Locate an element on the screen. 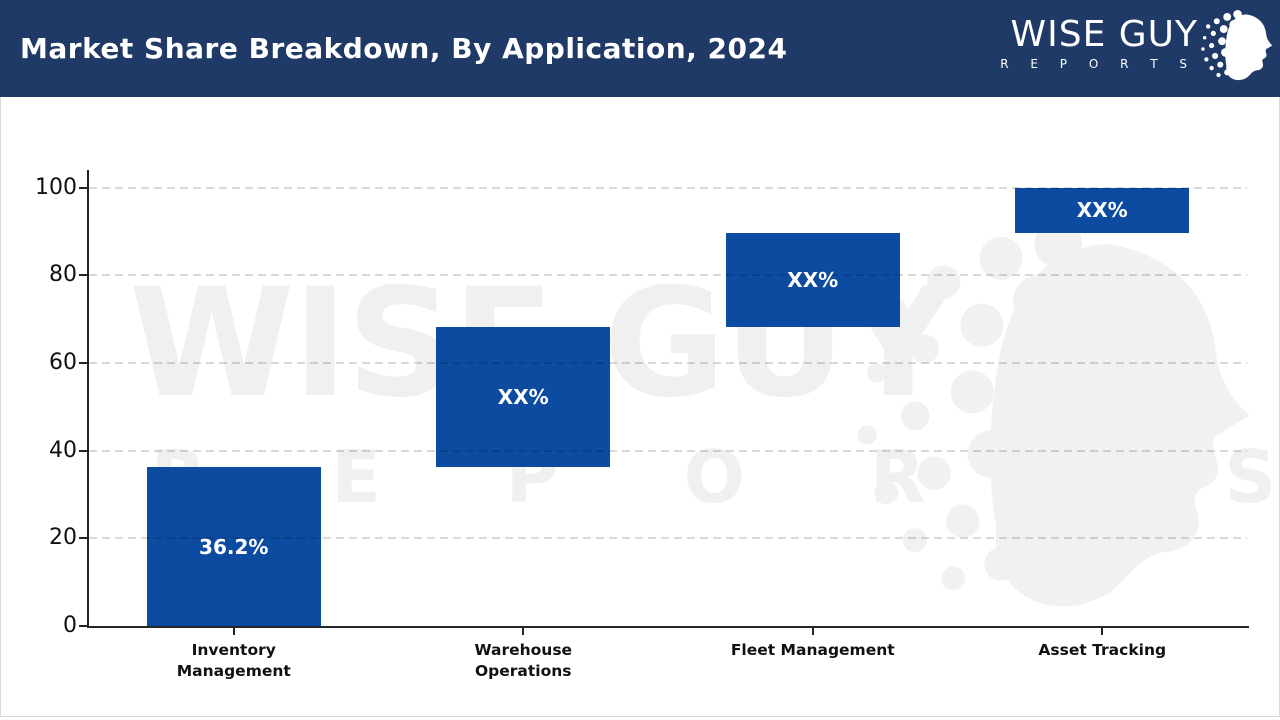  x-category-label-line: Fleet Management is located at coordinates (812, 650).